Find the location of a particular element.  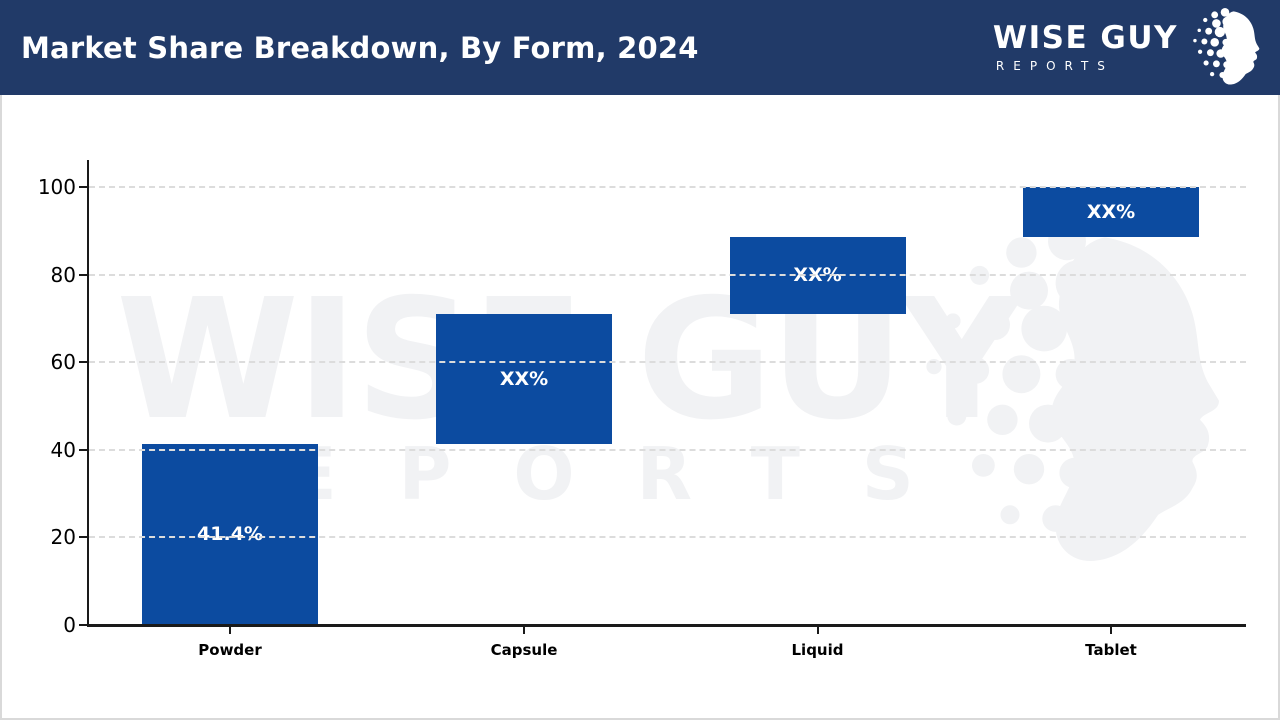

x-category-label-capsule: Capsule is located at coordinates (524, 650).